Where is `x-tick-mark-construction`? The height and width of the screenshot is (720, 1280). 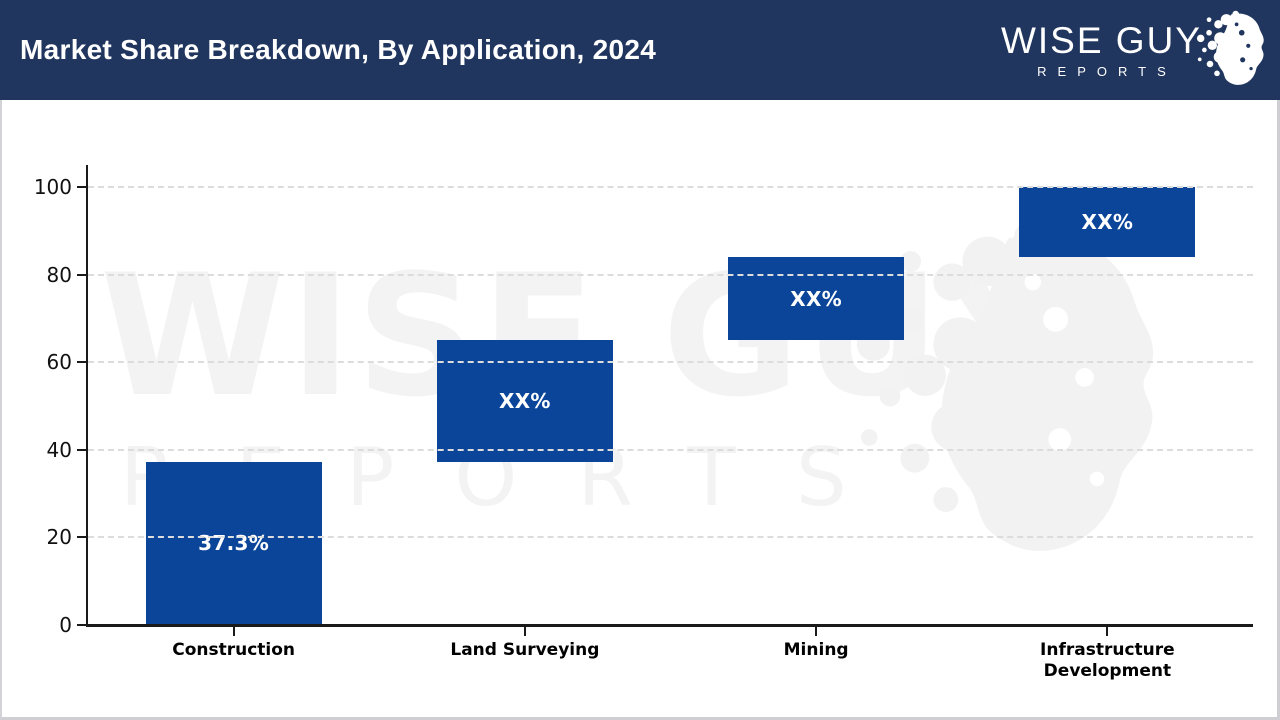 x-tick-mark-construction is located at coordinates (233, 631).